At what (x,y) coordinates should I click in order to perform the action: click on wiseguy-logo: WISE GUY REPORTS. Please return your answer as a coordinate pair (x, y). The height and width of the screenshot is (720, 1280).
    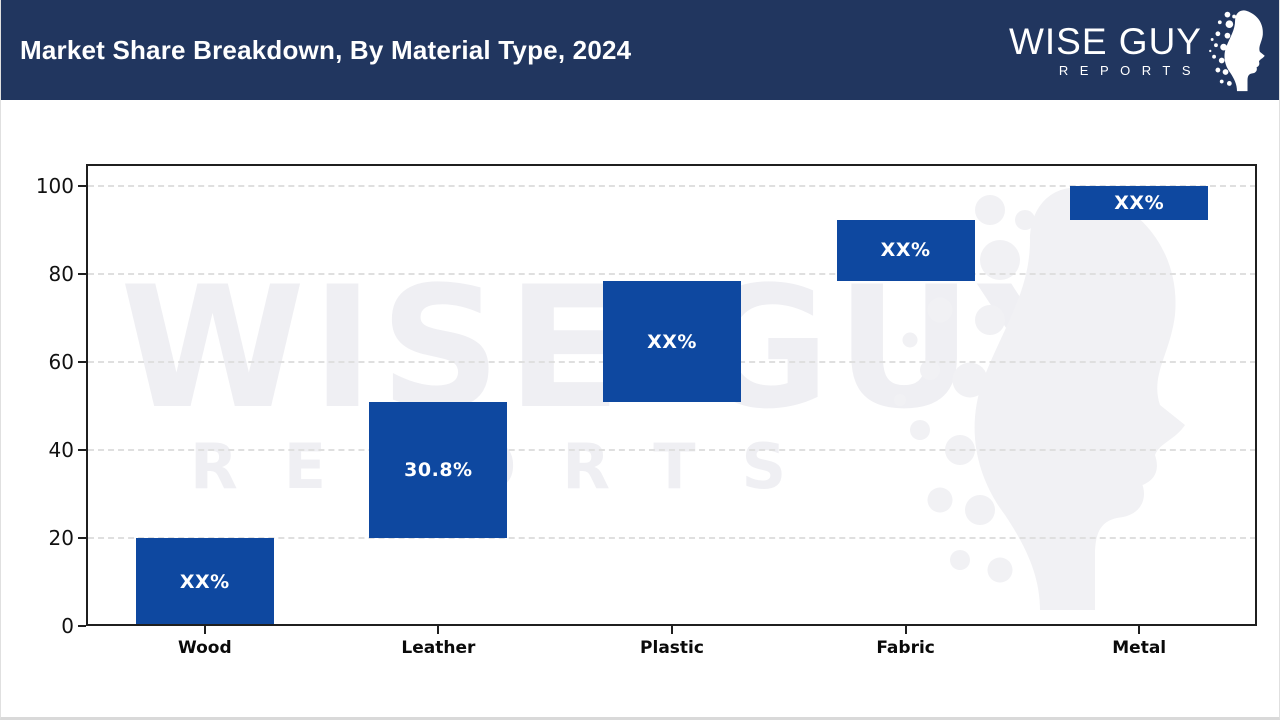
    Looking at the image, I should click on (1137, 50).